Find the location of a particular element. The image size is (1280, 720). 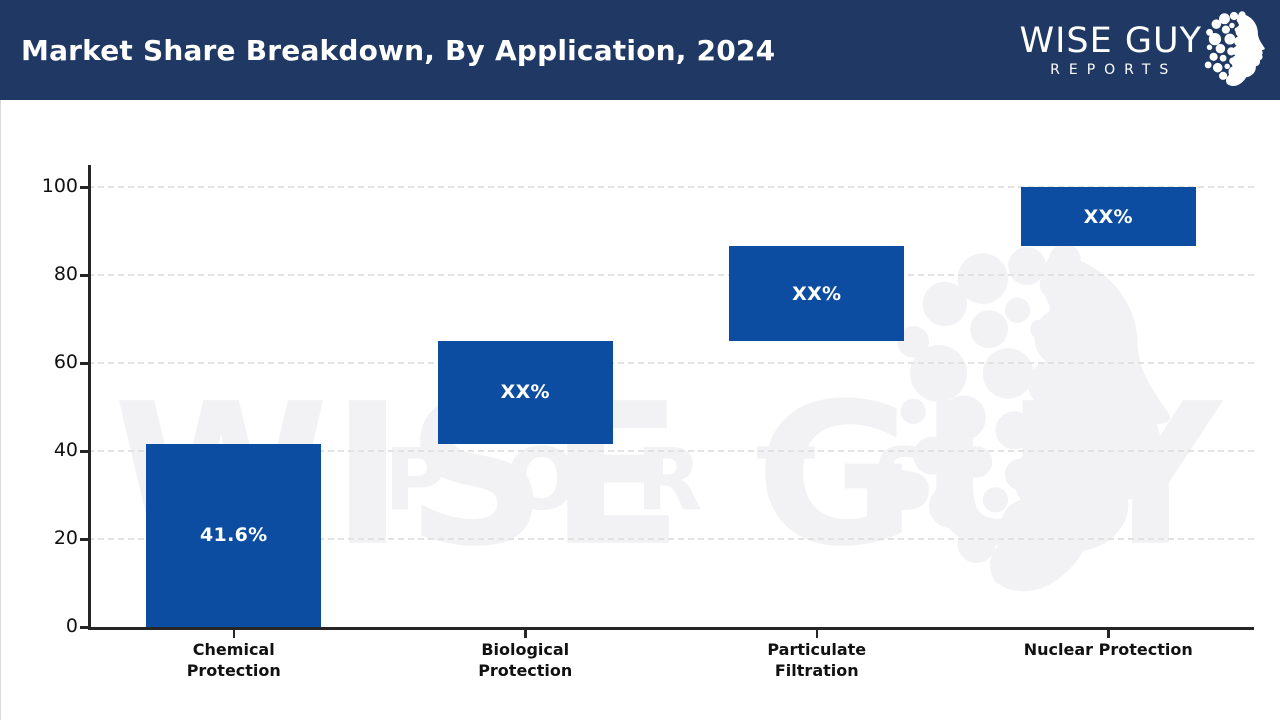

y-axis-line is located at coordinates (89, 397).